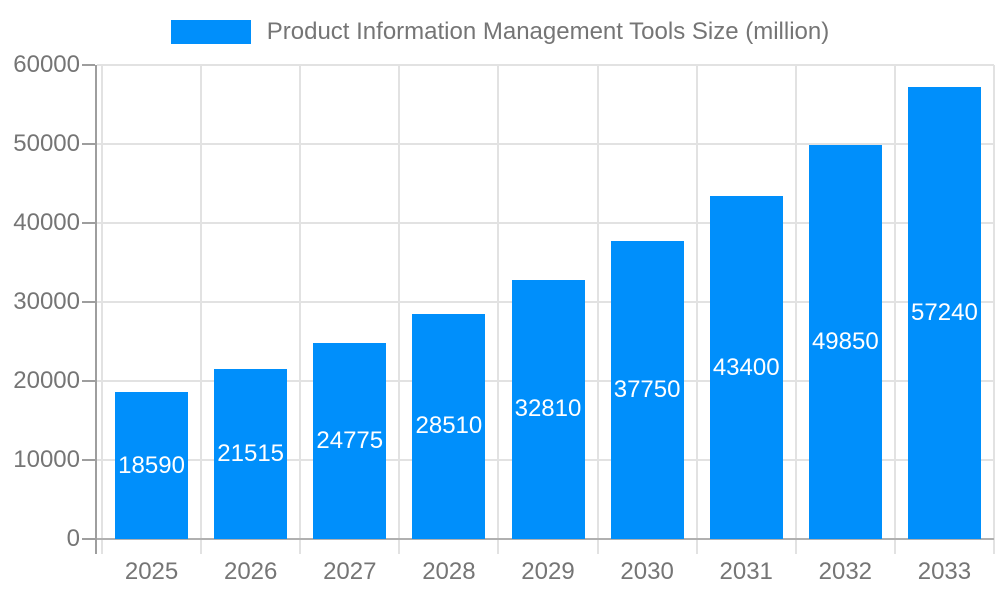 The image size is (1000, 600). I want to click on gridline-v, so click(994, 302).